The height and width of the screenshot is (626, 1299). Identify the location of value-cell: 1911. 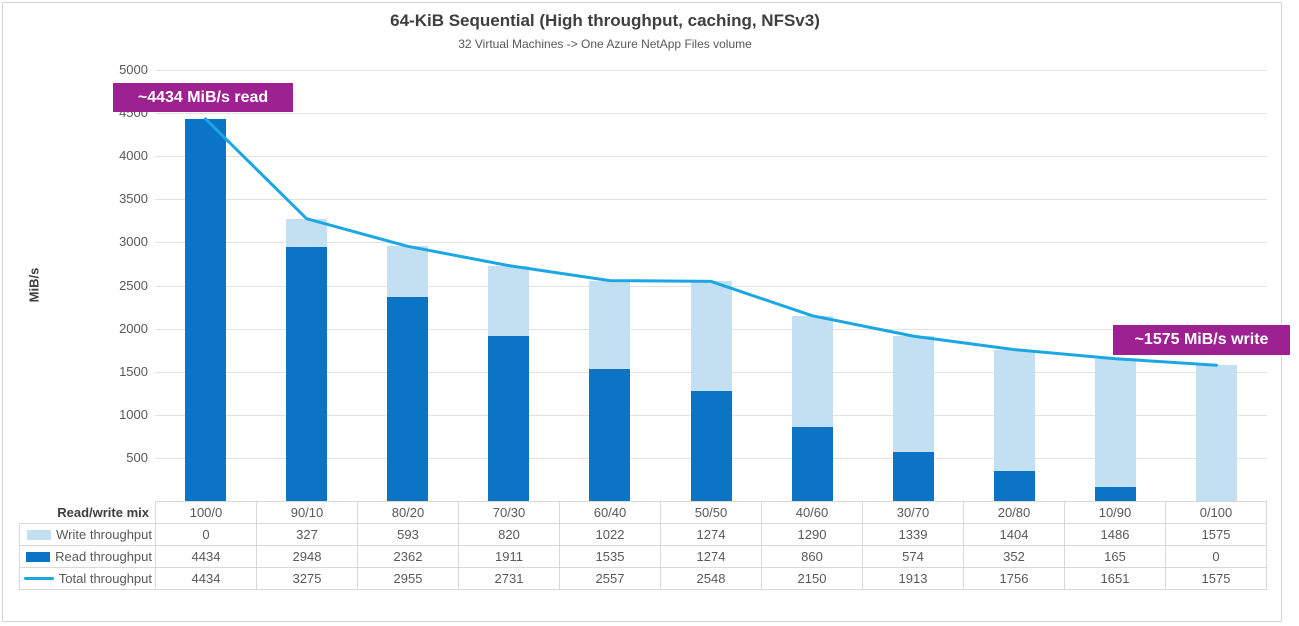
(509, 556).